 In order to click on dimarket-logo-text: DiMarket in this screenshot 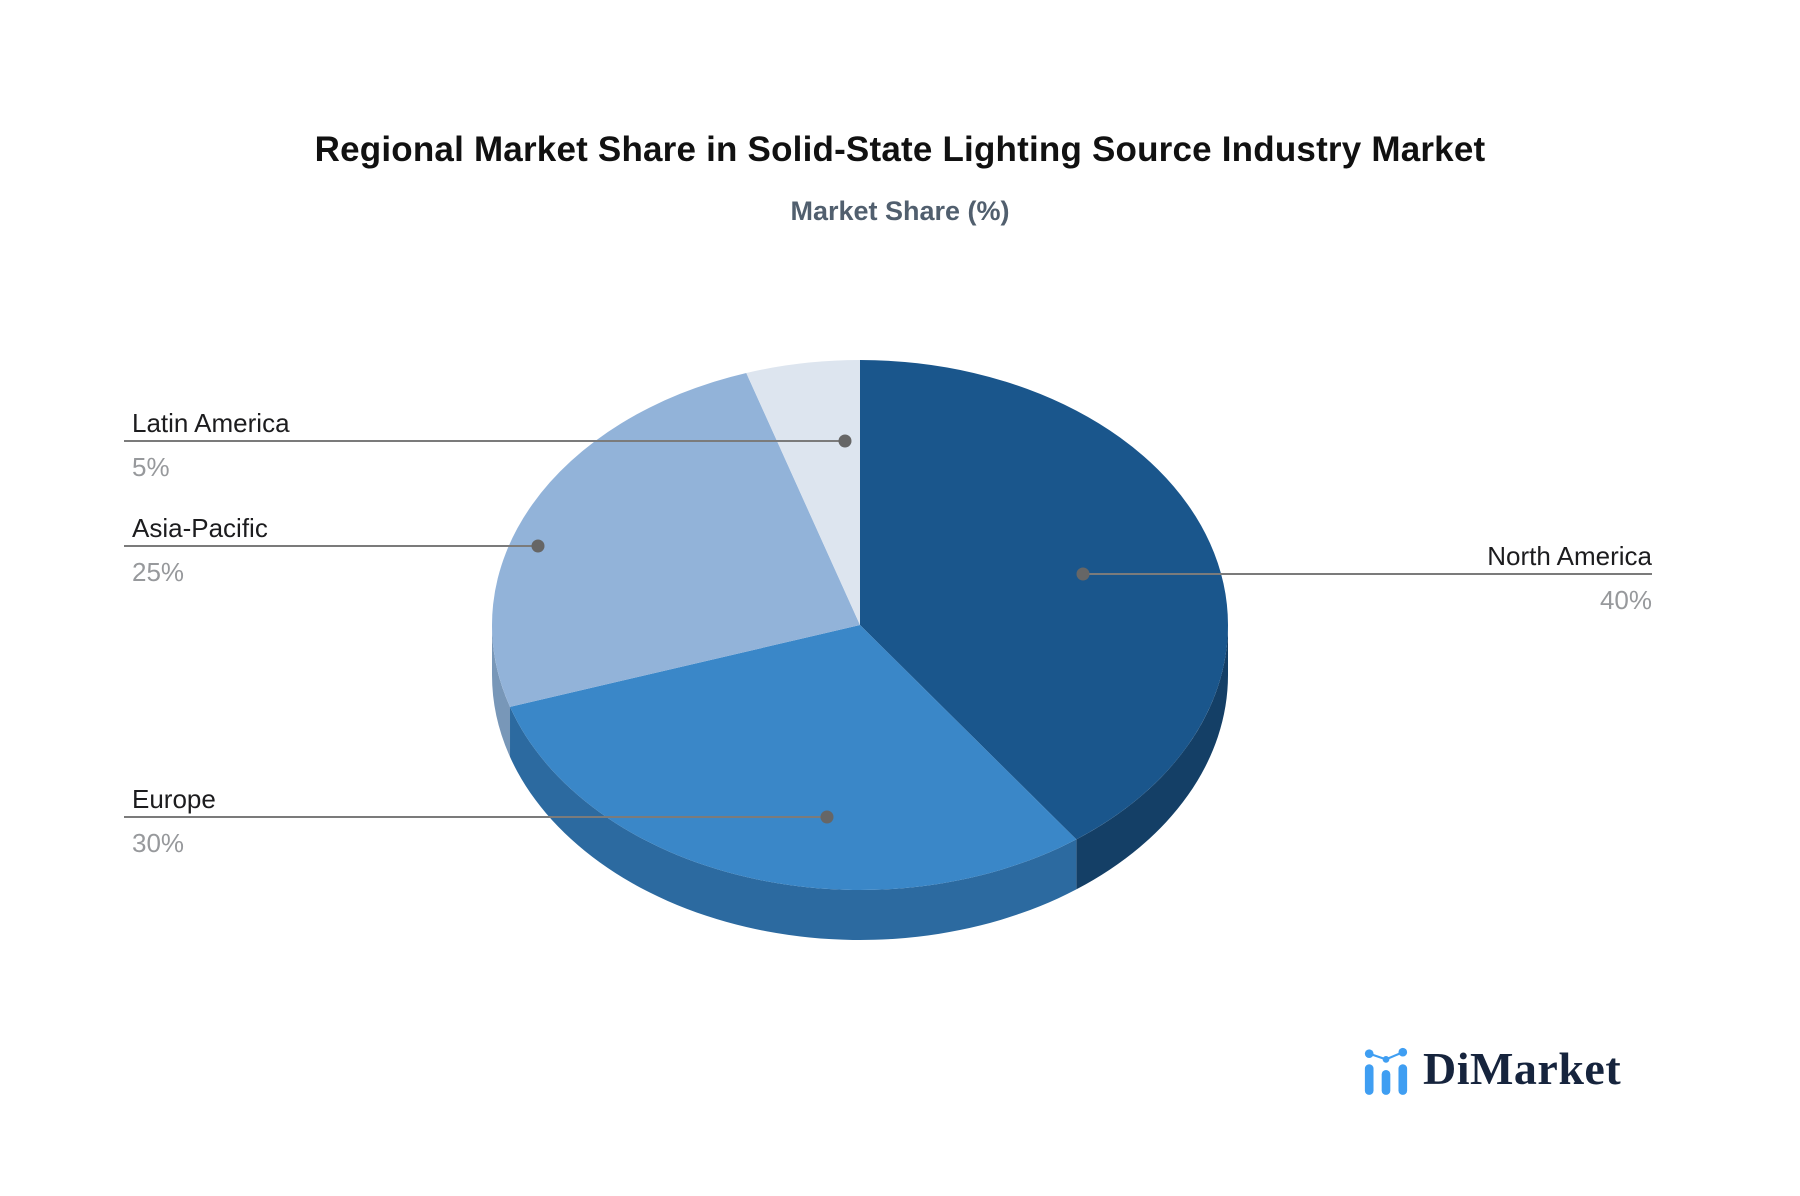, I will do `click(1522, 1068)`.